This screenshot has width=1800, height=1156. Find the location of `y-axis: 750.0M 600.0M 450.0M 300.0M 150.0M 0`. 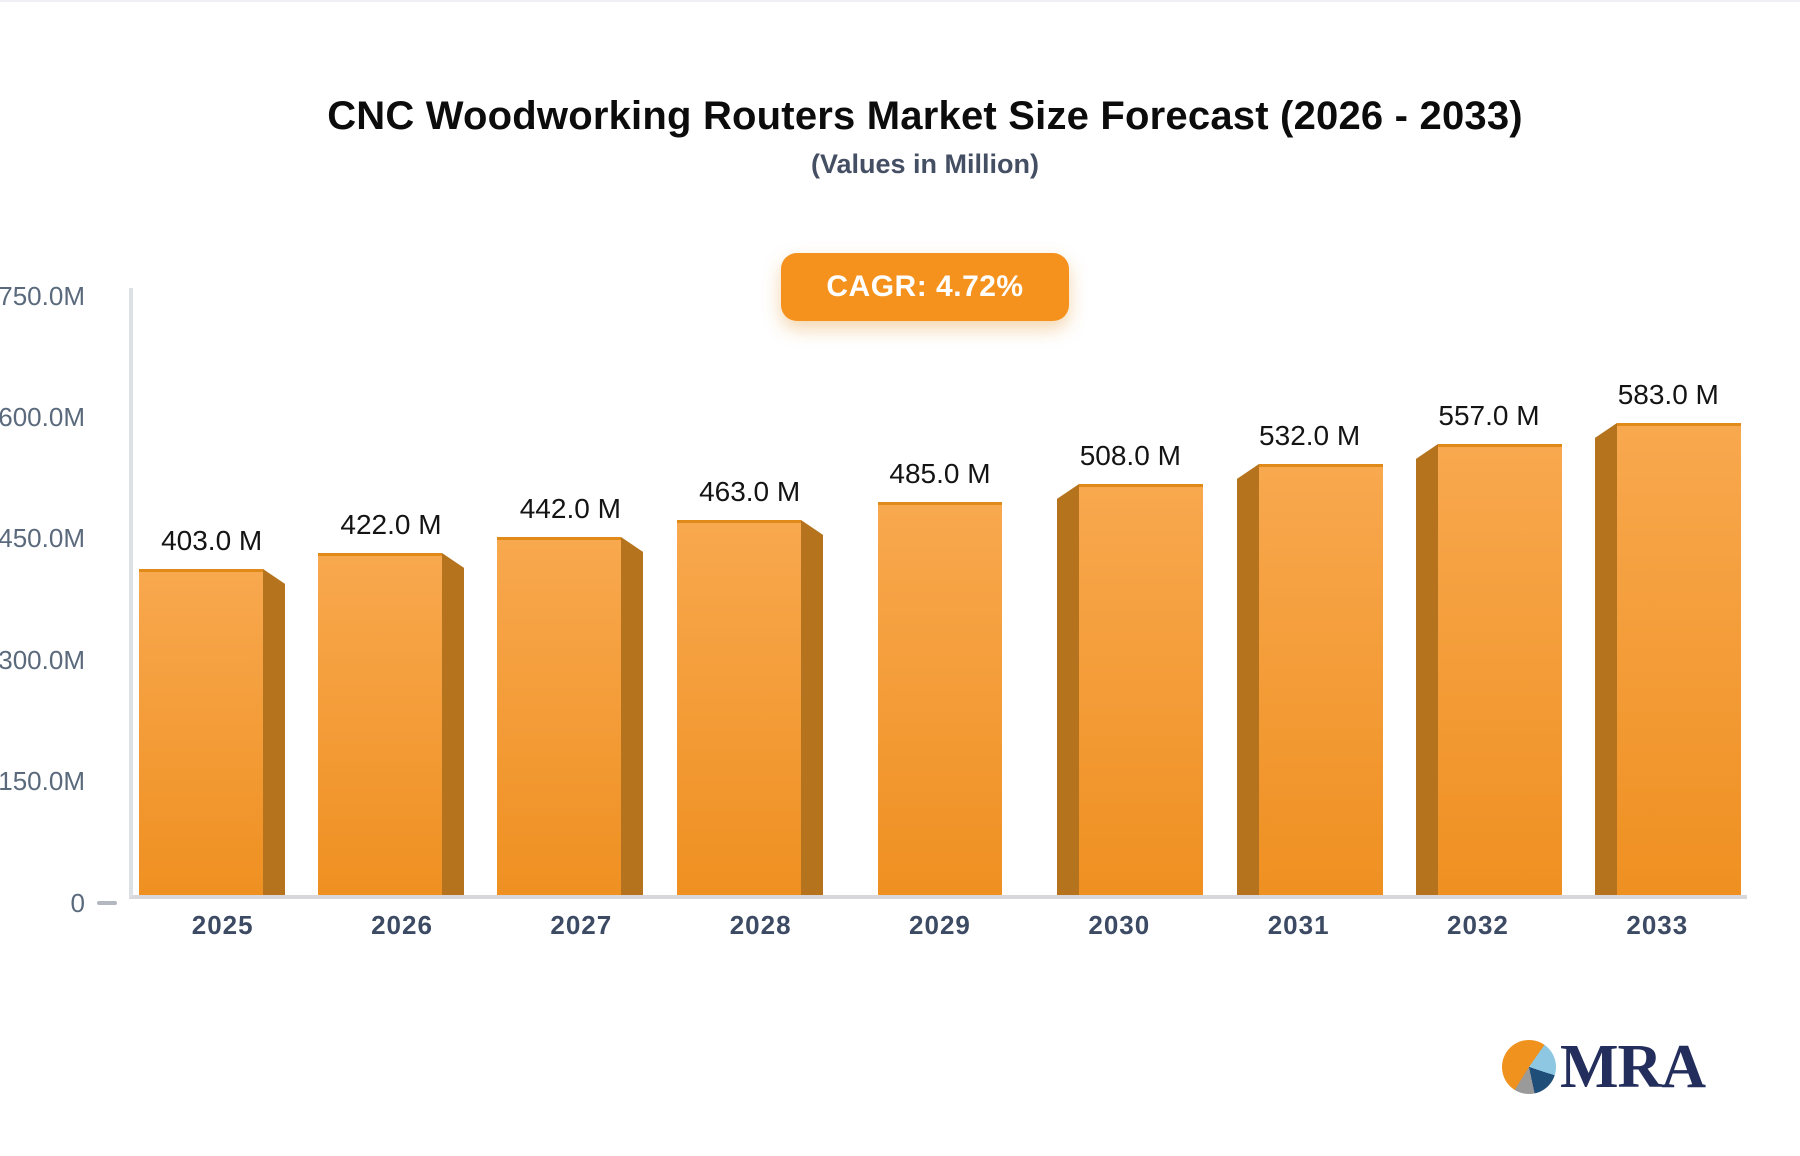

y-axis: 750.0M 600.0M 450.0M 300.0M 150.0M 0 is located at coordinates (64, 599).